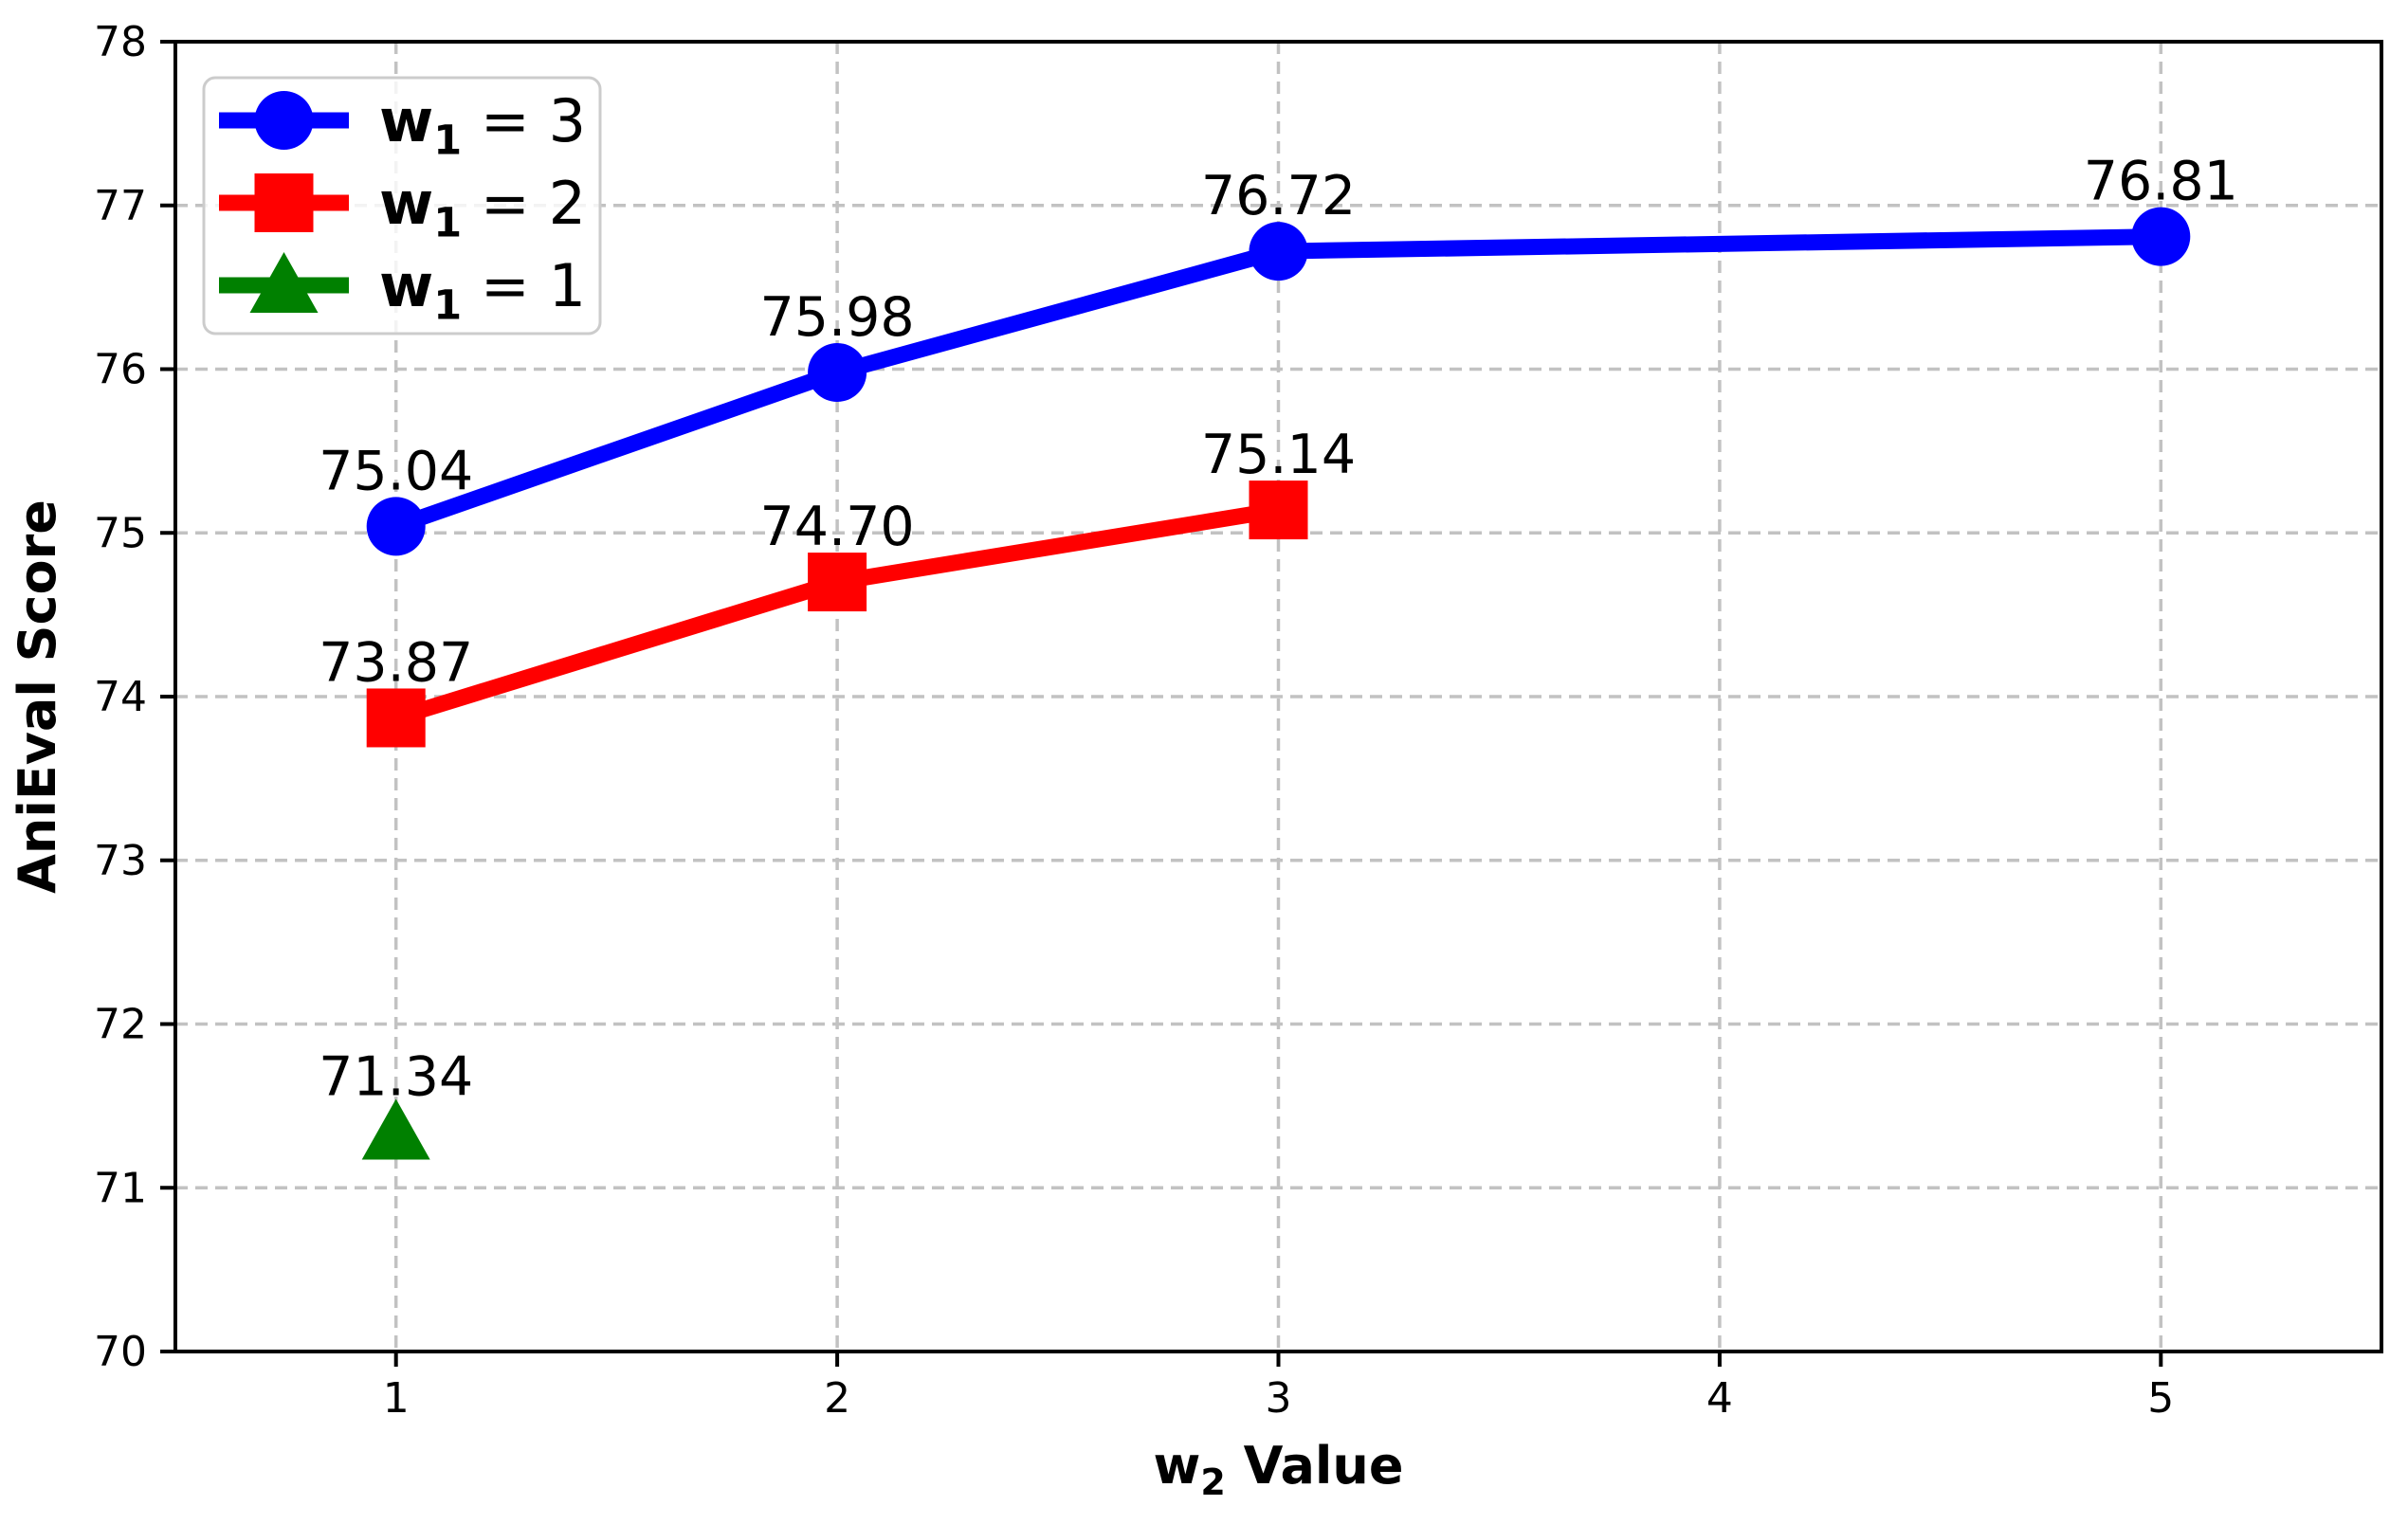 The image size is (2408, 1524). Describe the element at coordinates (1719, 1398) in the screenshot. I see `x-tick-label: 4` at that location.